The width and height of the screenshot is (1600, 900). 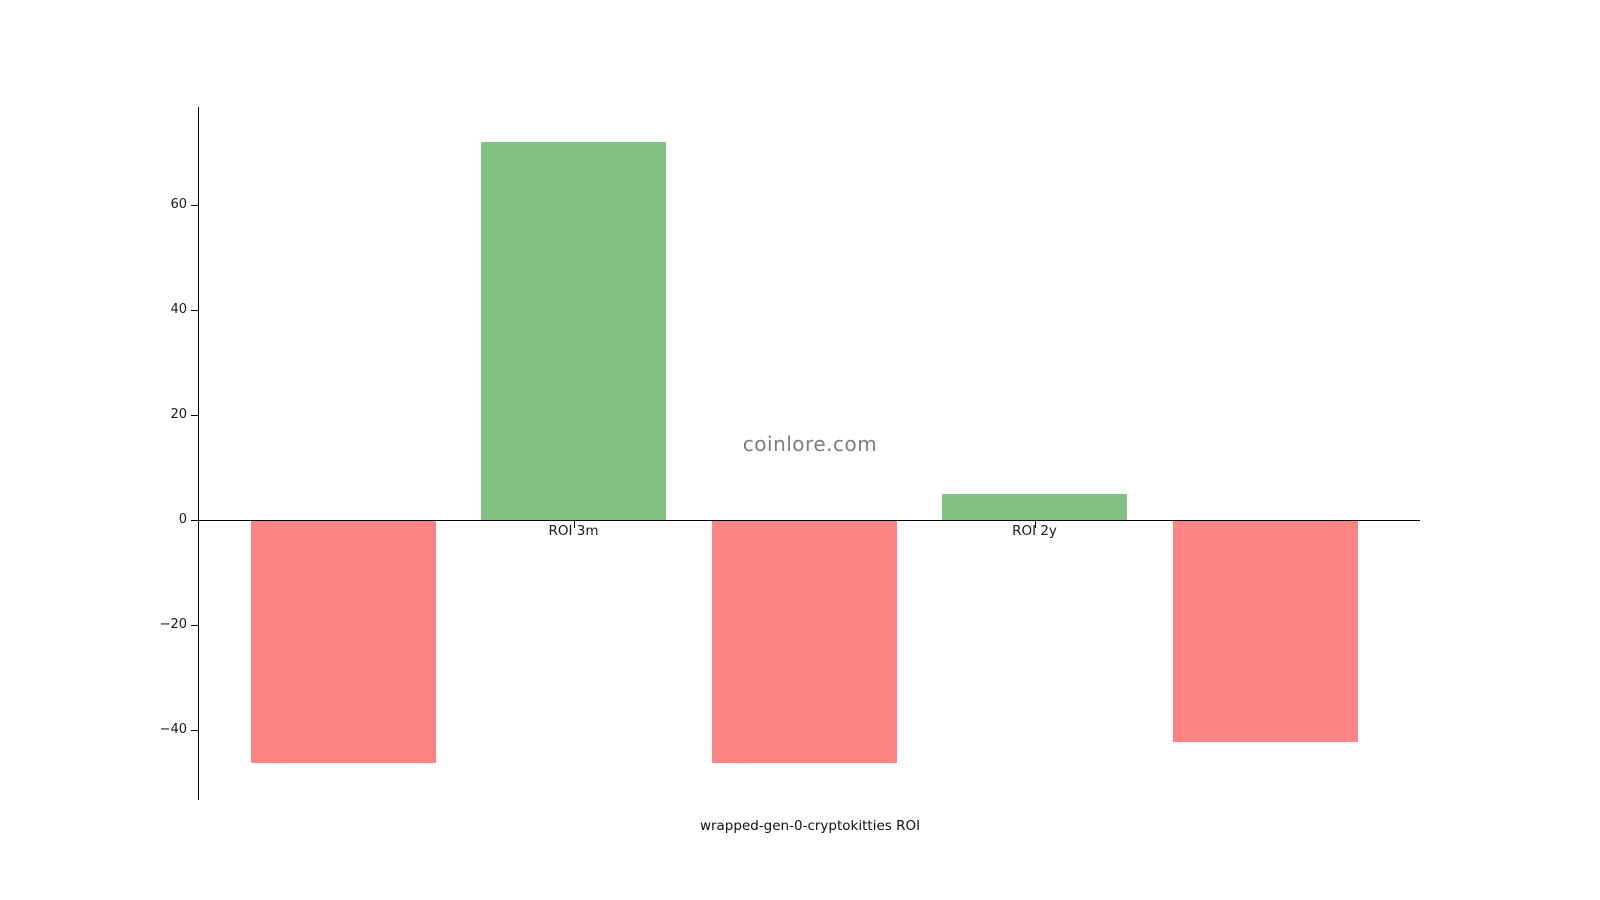 I want to click on y-axis-spine, so click(x=198, y=453).